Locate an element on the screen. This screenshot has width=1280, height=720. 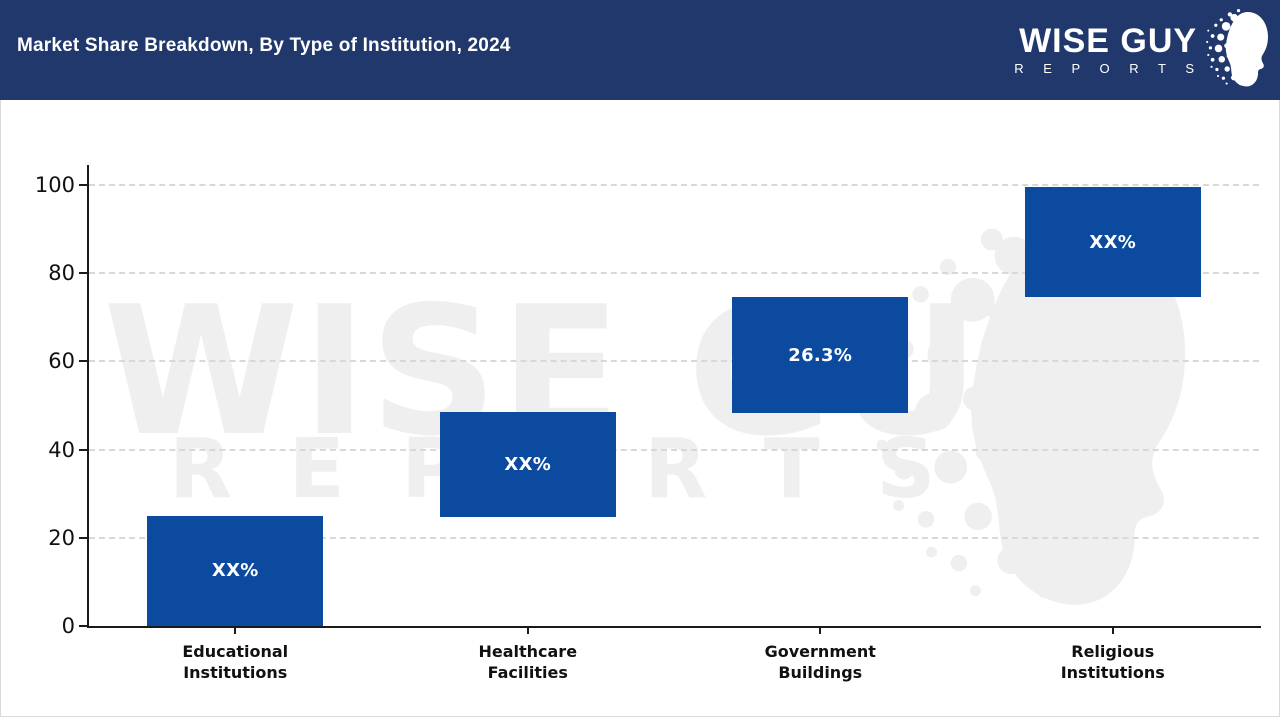
bar-government-buildings: 26.3% is located at coordinates (820, 355).